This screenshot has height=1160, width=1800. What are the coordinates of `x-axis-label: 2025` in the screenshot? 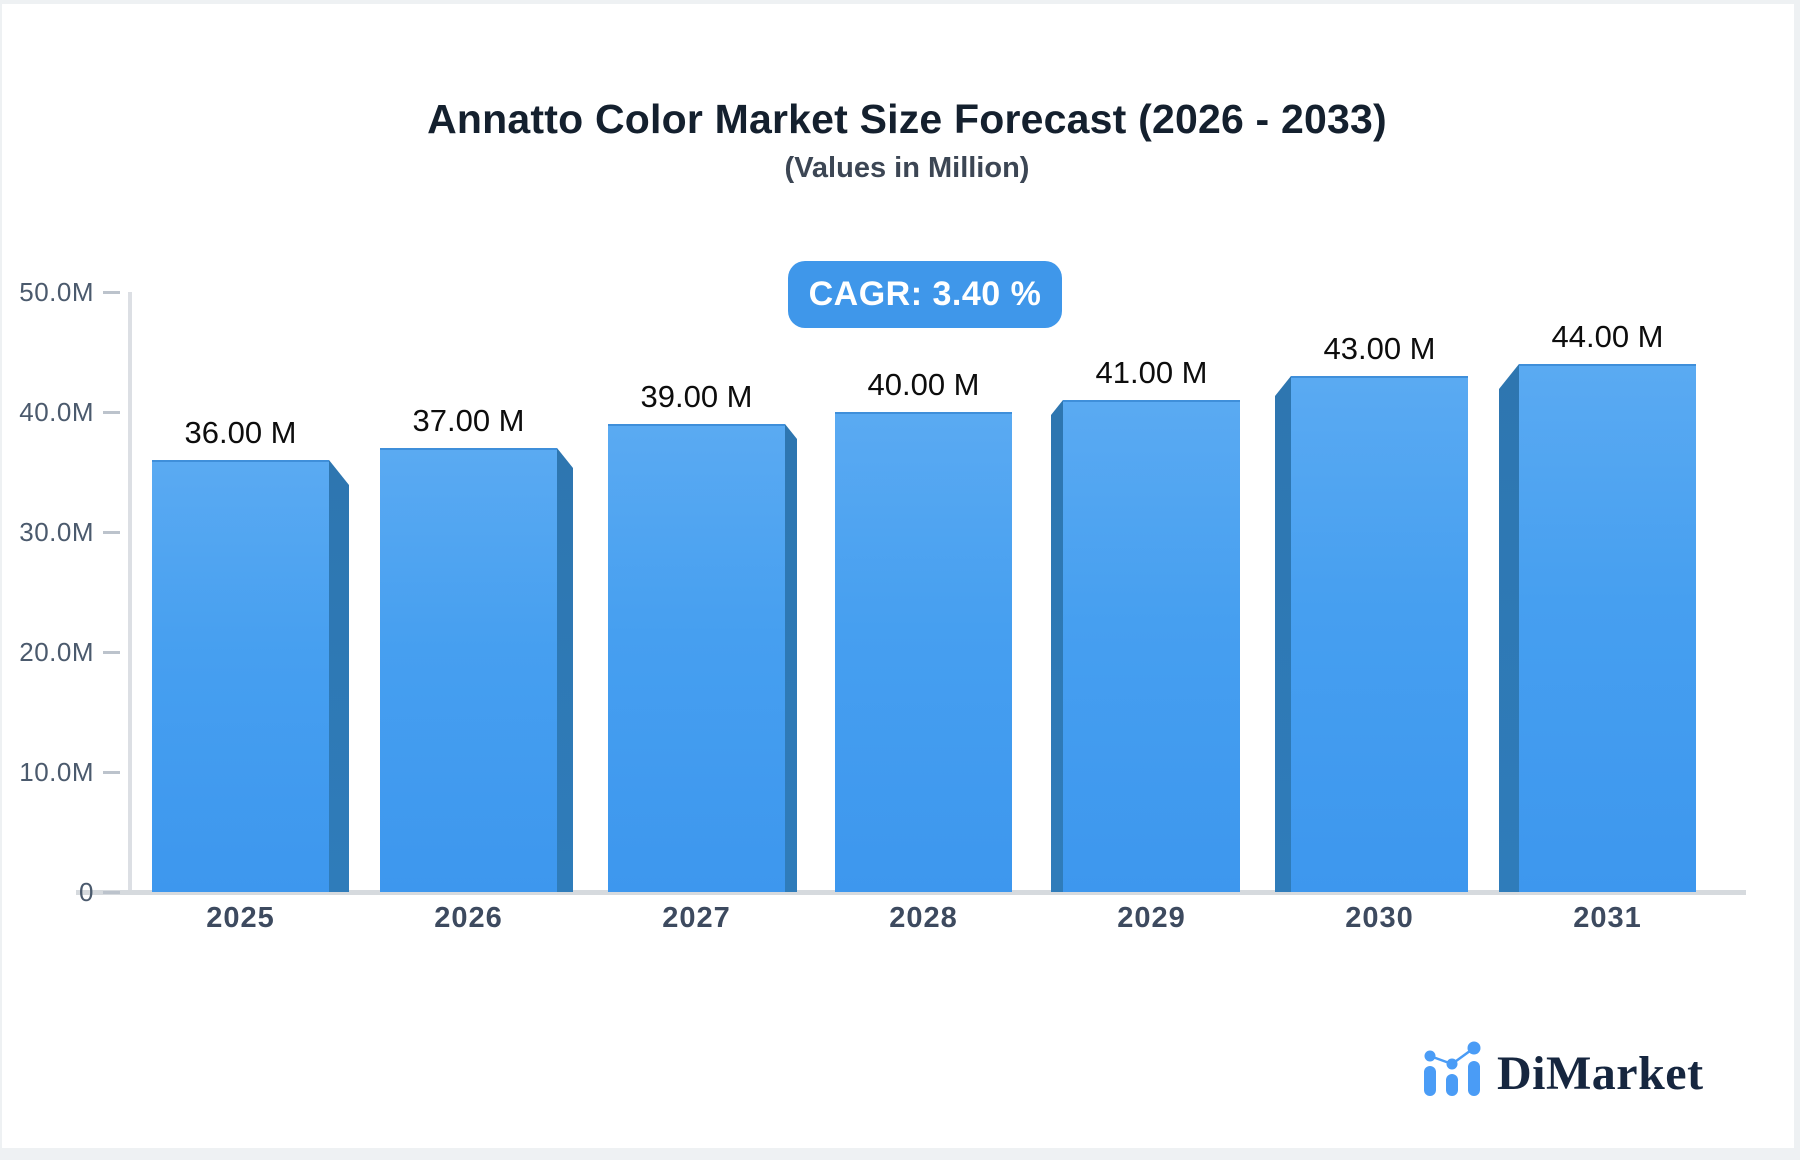 It's located at (240, 918).